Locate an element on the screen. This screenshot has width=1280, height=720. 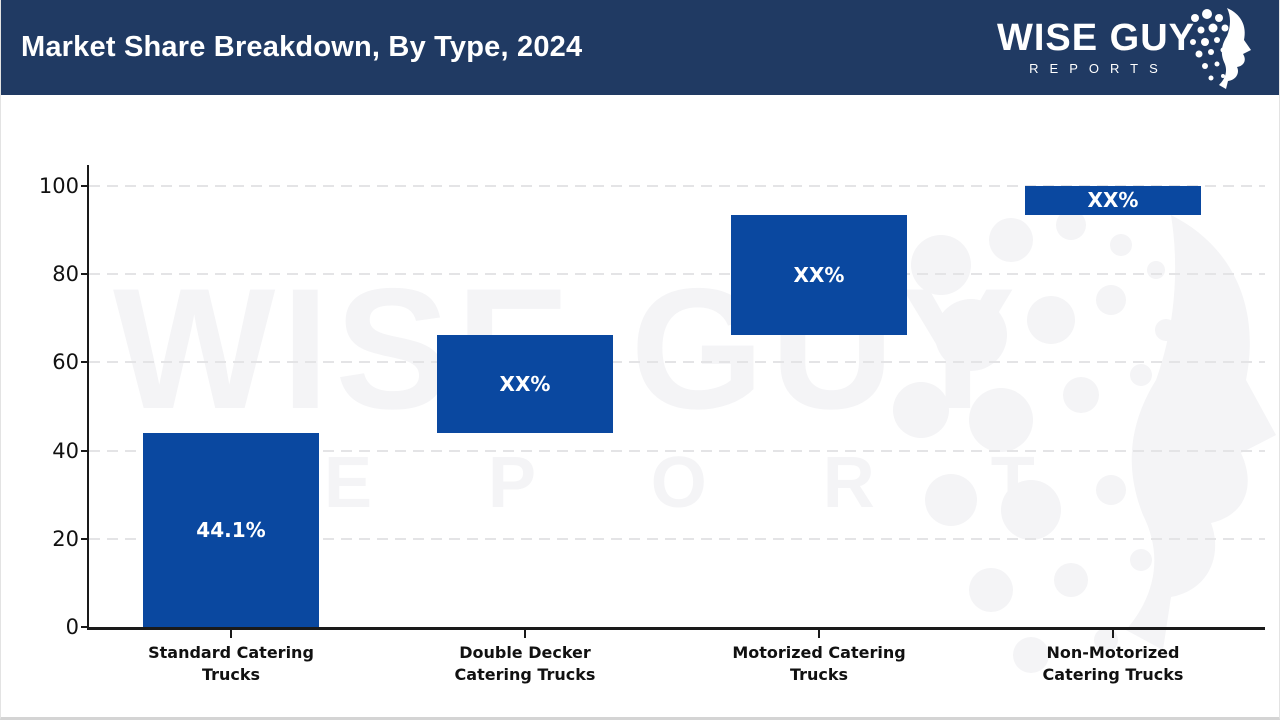
bar-1: 44.1% is located at coordinates (231, 529).